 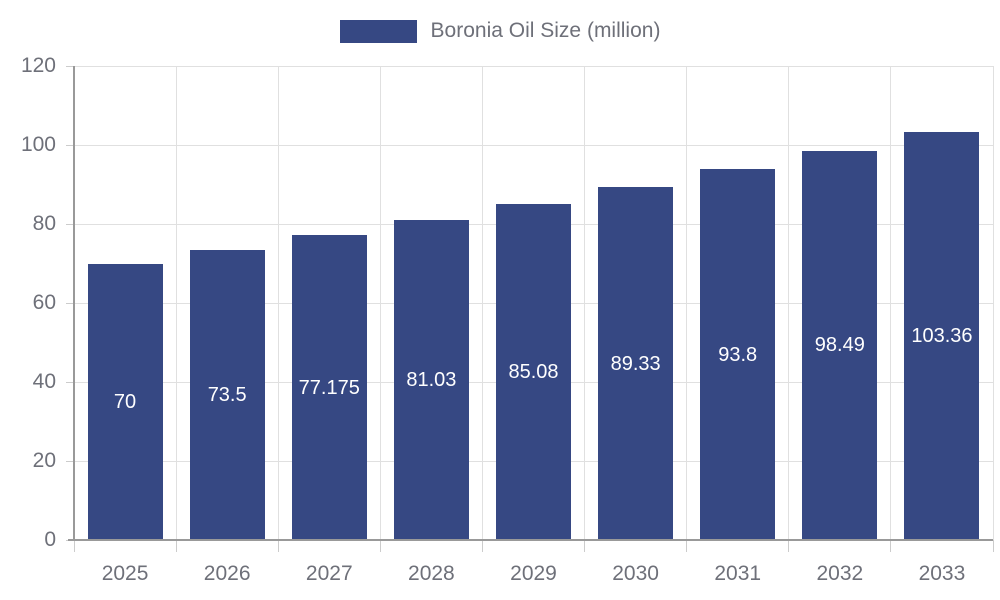 I want to click on x-axis-category-label: 2029, so click(x=533, y=573).